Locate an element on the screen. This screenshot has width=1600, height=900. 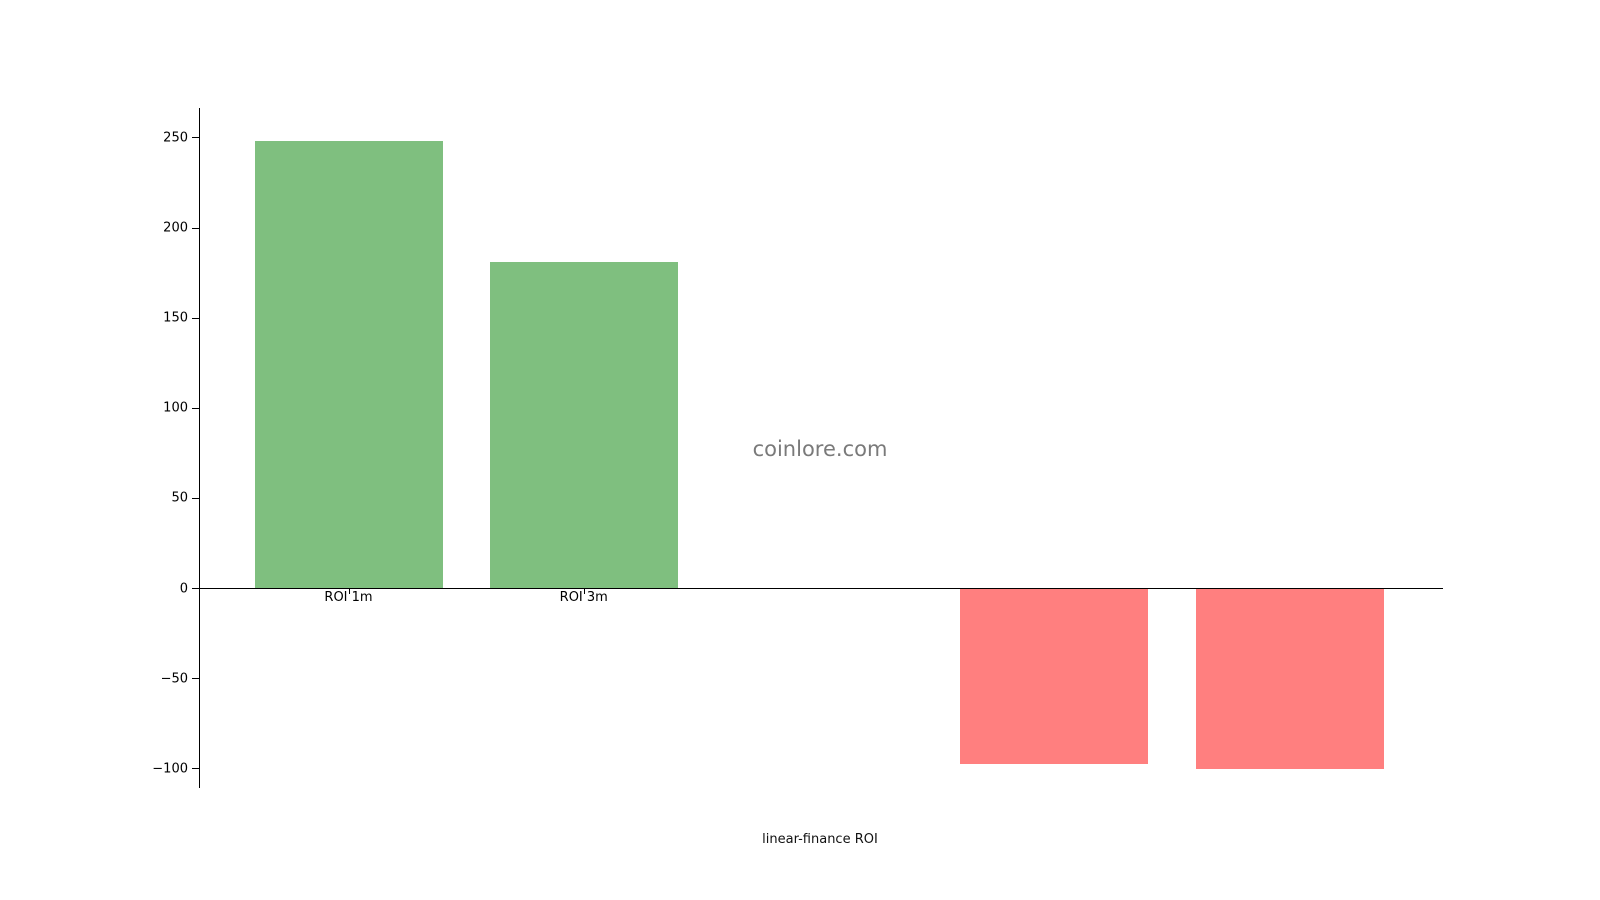
x-tick-label: ROI 3m is located at coordinates (583, 597).